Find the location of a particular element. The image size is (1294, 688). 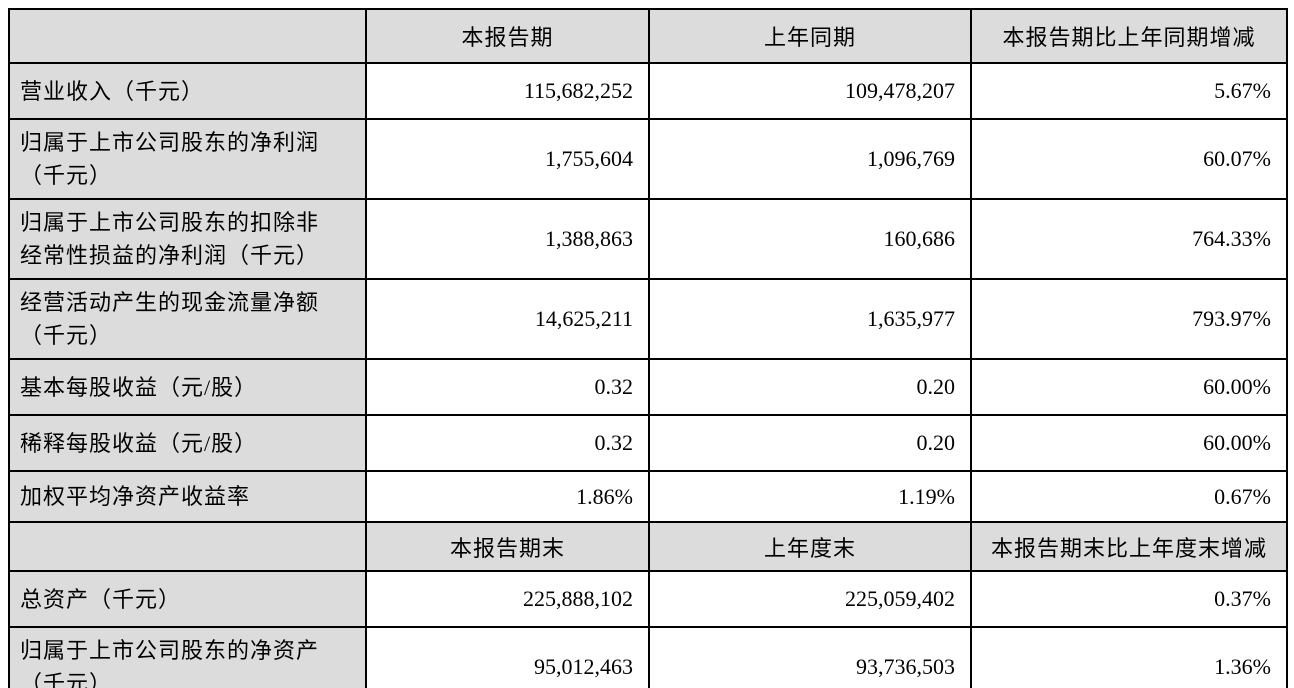

header-current-period-end: 本报告期末 is located at coordinates (507, 546).